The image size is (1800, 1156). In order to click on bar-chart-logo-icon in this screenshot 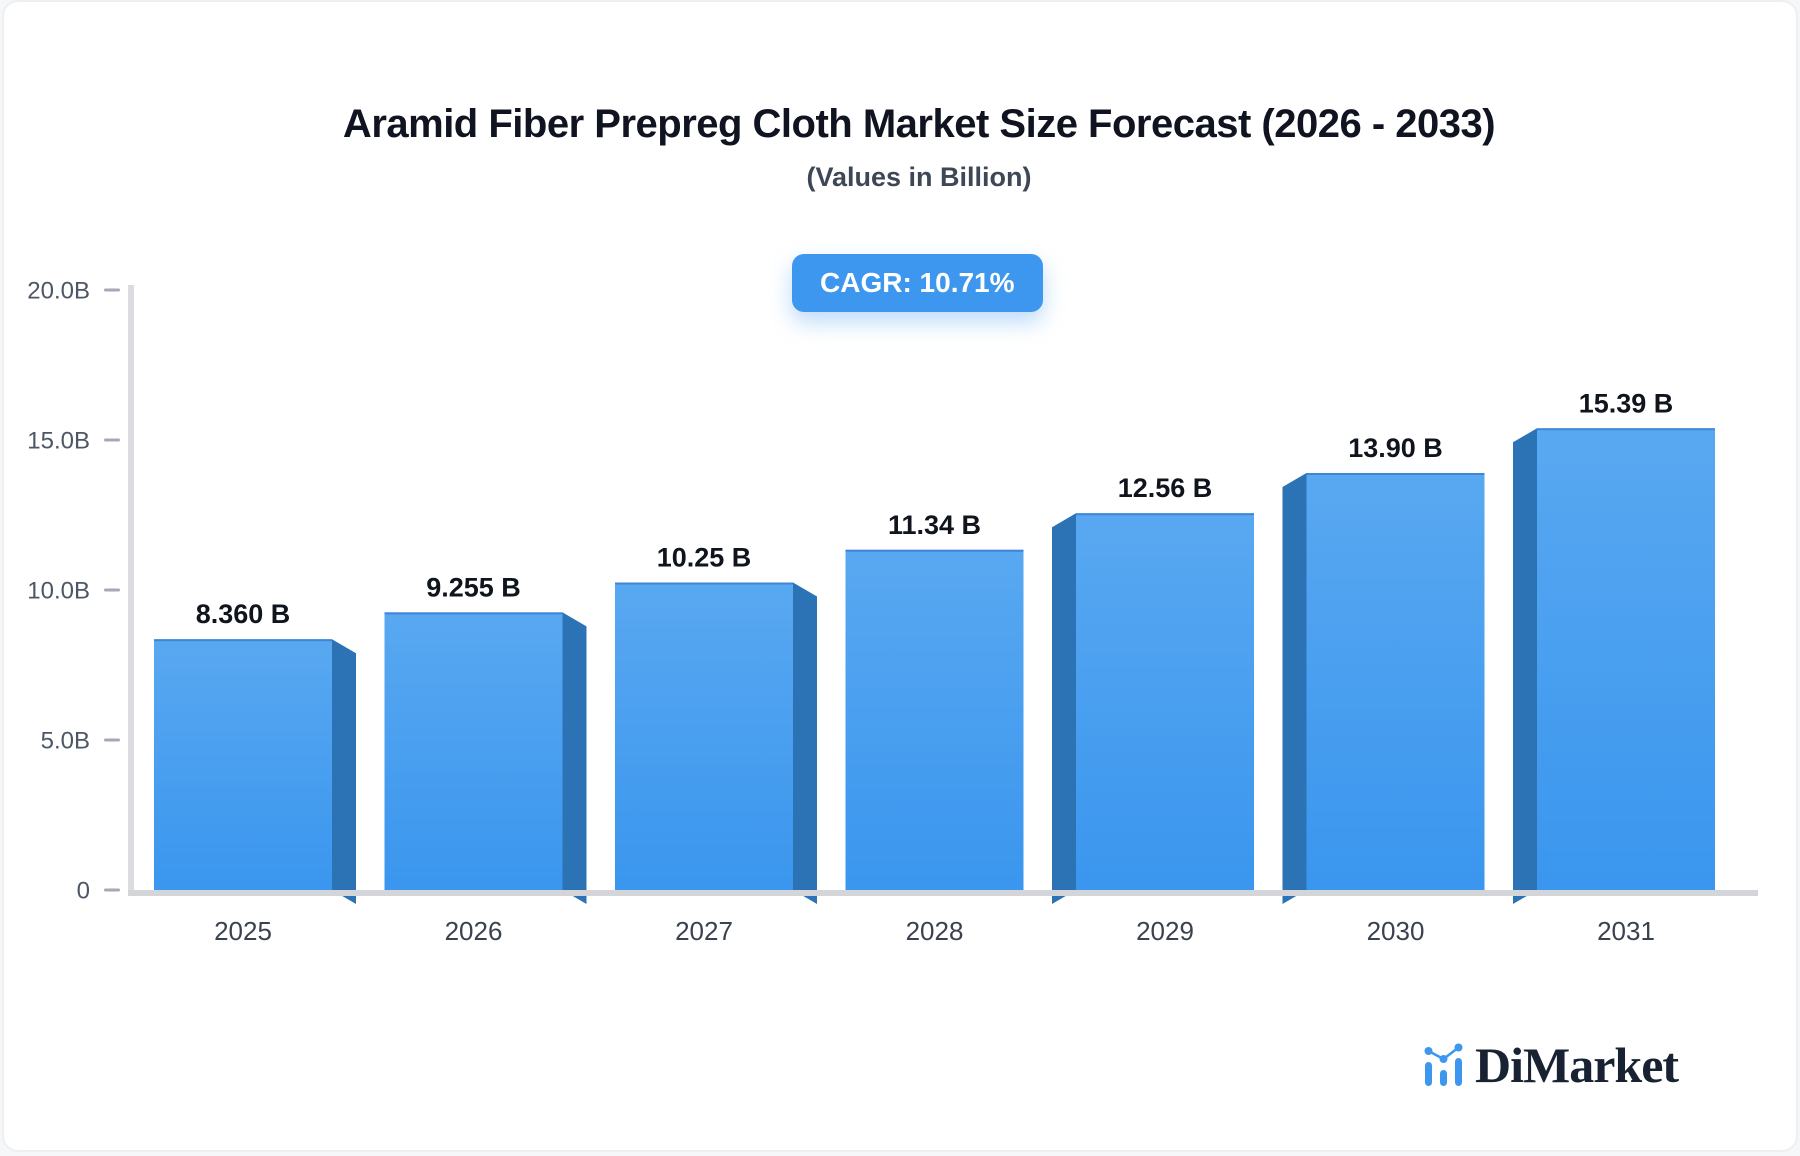, I will do `click(1443, 1064)`.